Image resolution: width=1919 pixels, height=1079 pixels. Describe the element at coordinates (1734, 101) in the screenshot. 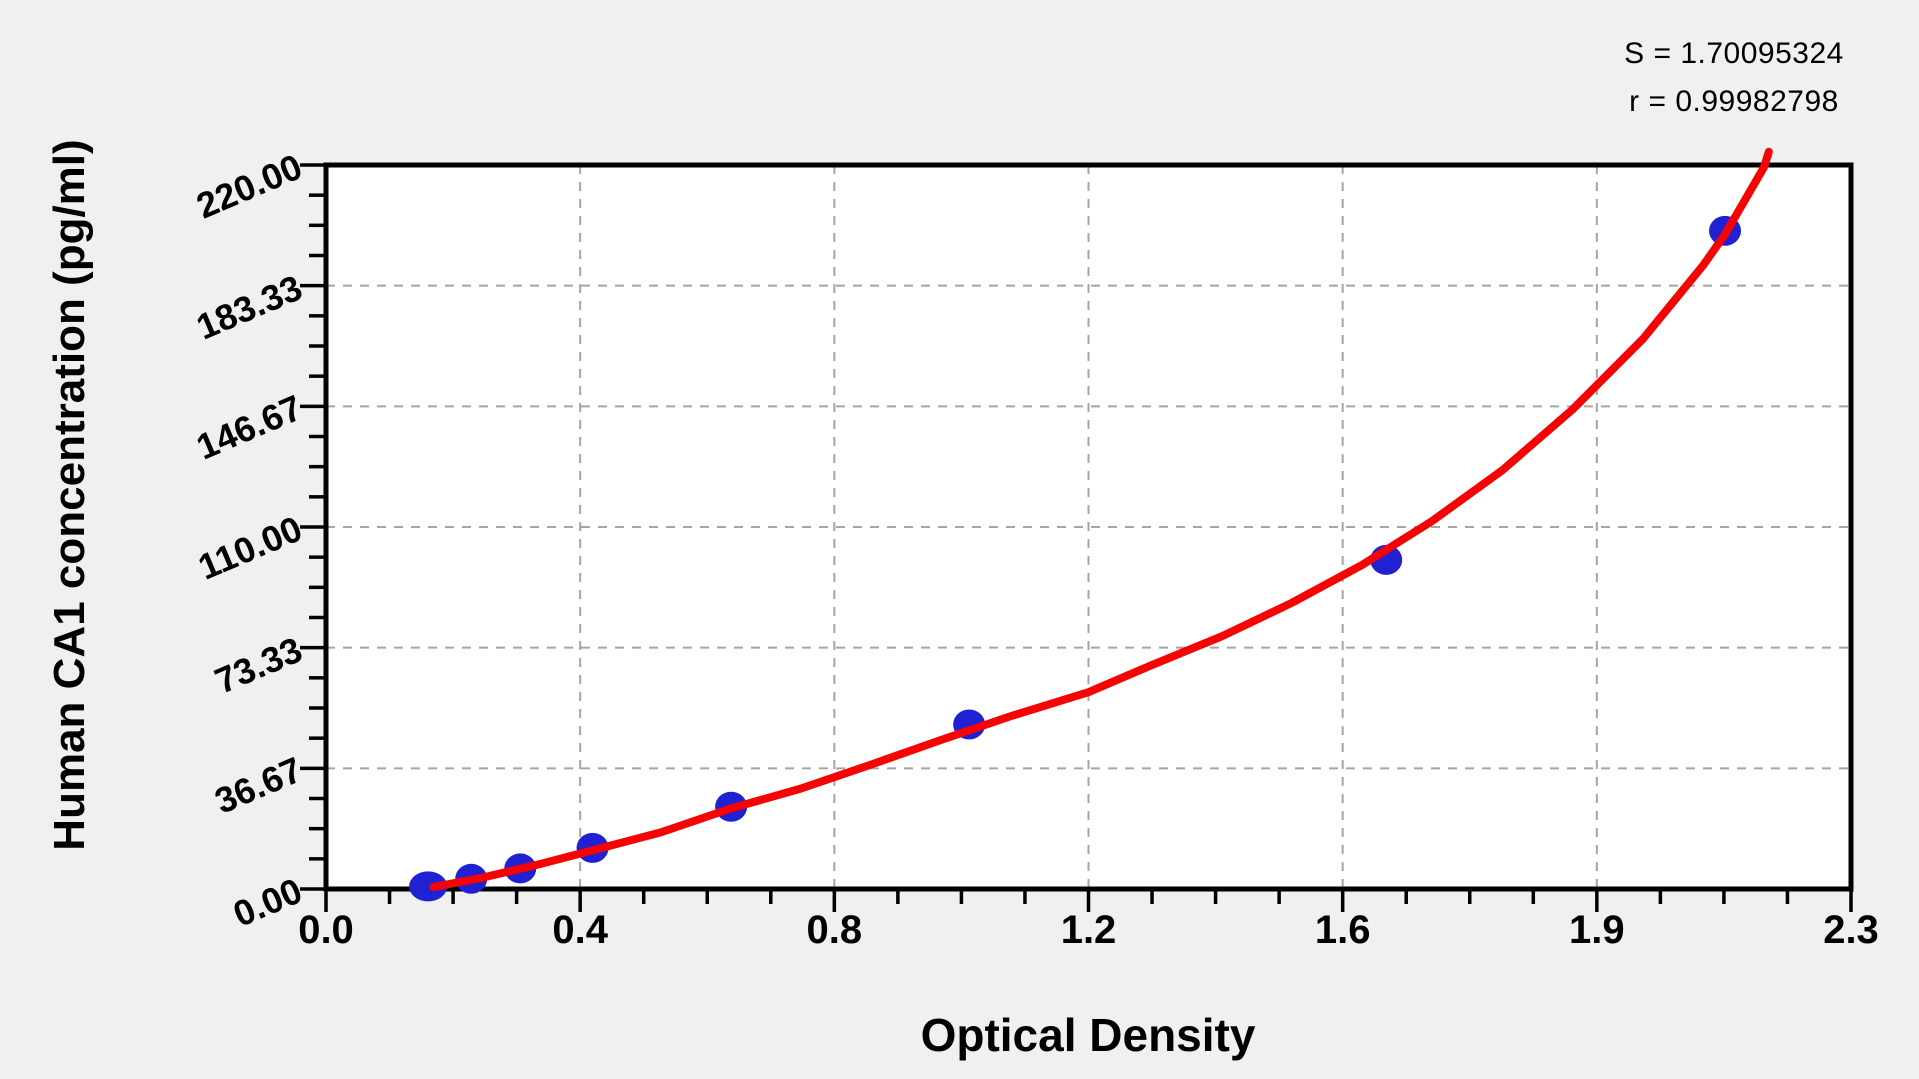

I see `fit-statistic-r: r = 0.99982798` at that location.